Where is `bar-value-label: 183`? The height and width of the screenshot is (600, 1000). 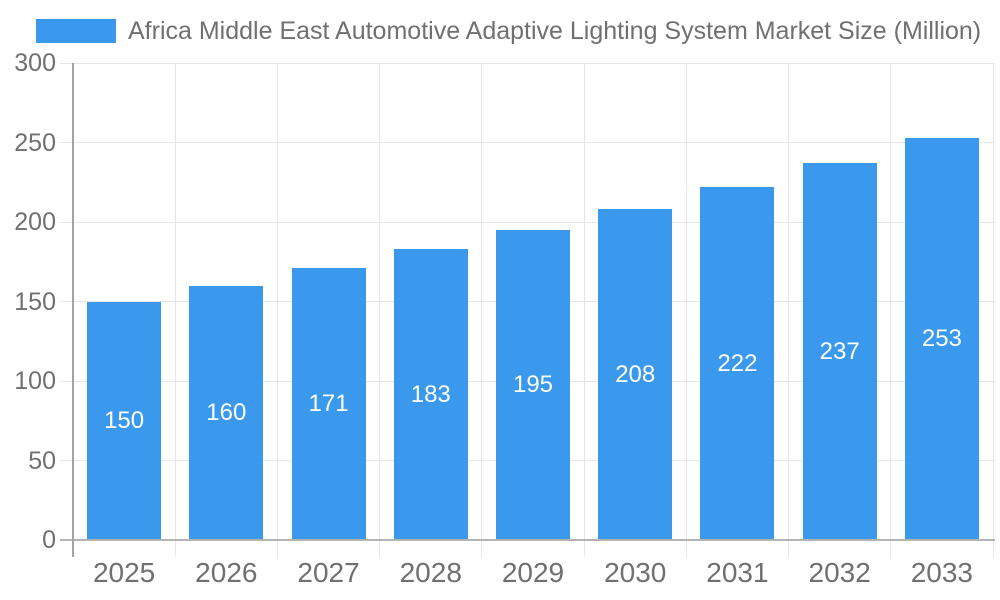
bar-value-label: 183 is located at coordinates (430, 394).